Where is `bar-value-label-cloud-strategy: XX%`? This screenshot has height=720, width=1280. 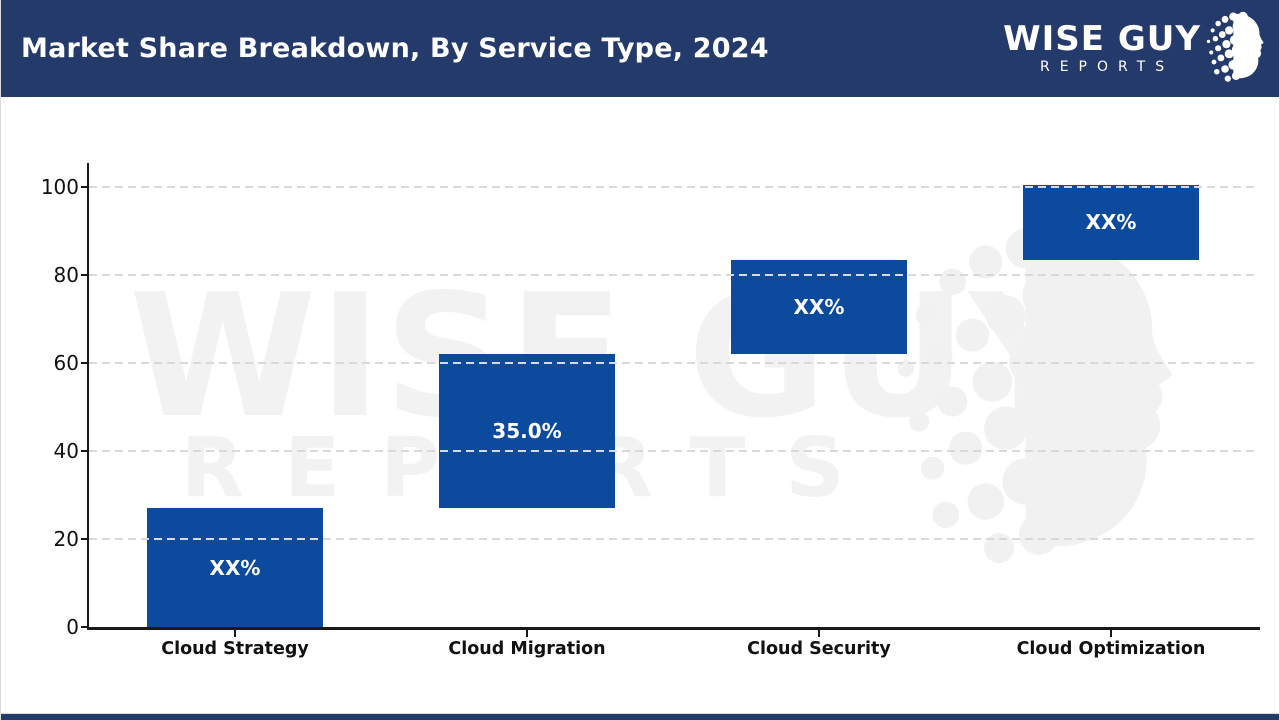 bar-value-label-cloud-strategy: XX% is located at coordinates (235, 567).